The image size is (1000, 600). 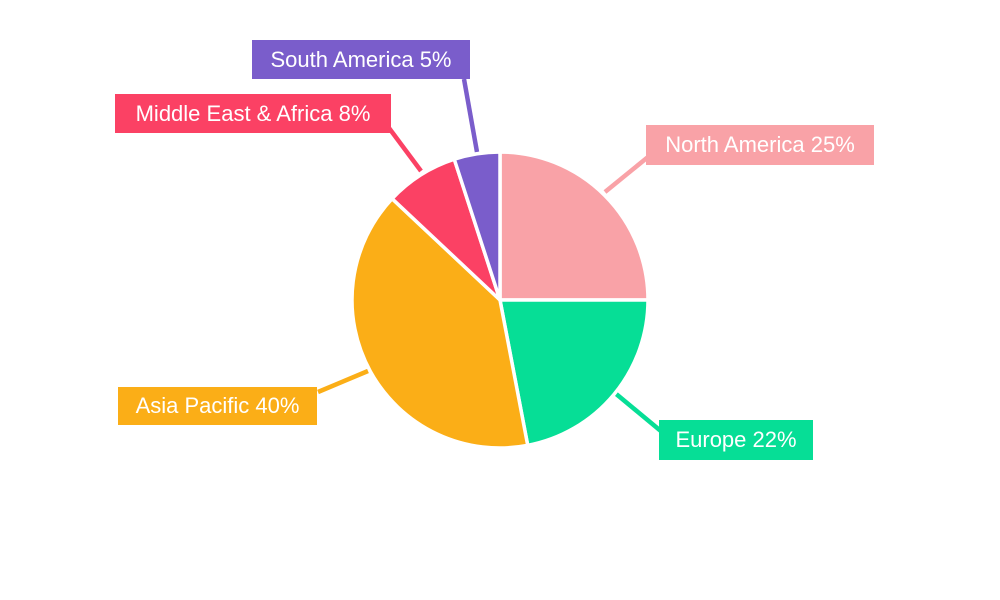 I want to click on leader-line-north-america, so click(x=626, y=174).